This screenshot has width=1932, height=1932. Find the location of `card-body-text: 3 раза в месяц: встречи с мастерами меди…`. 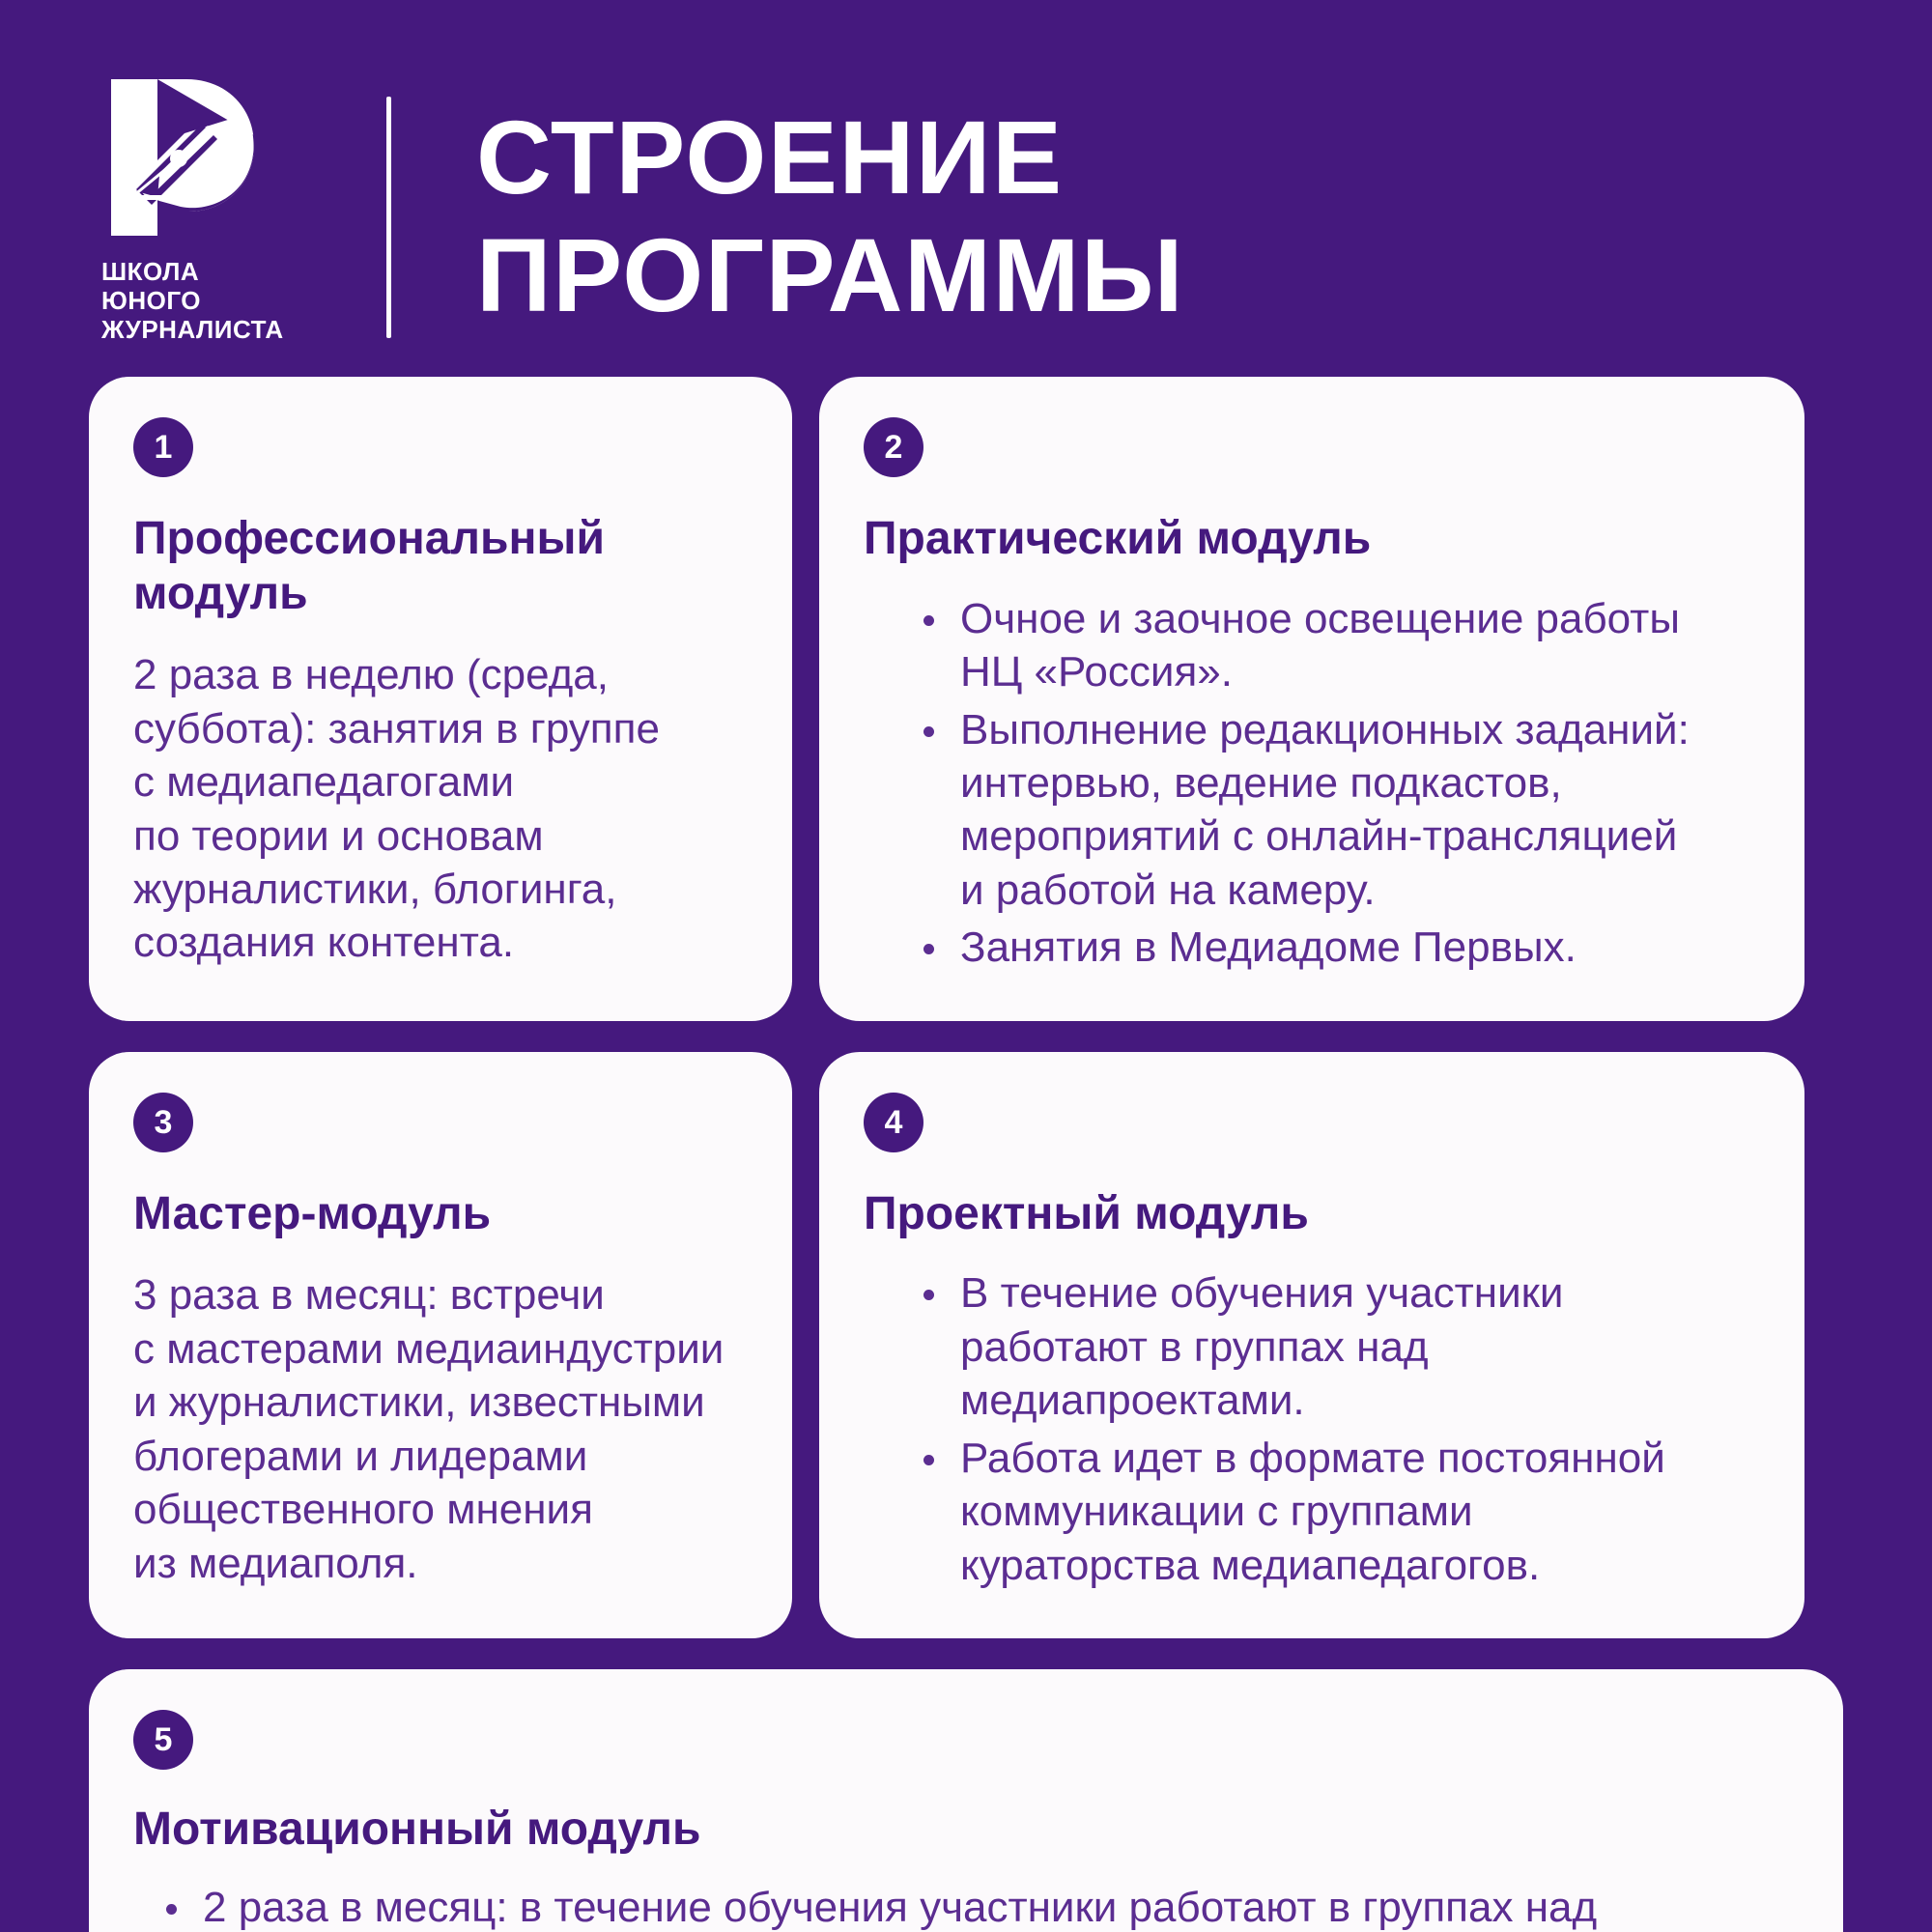

card-body-text: 3 раза в месяц: встречи с мастерами меди… is located at coordinates (428, 1429).